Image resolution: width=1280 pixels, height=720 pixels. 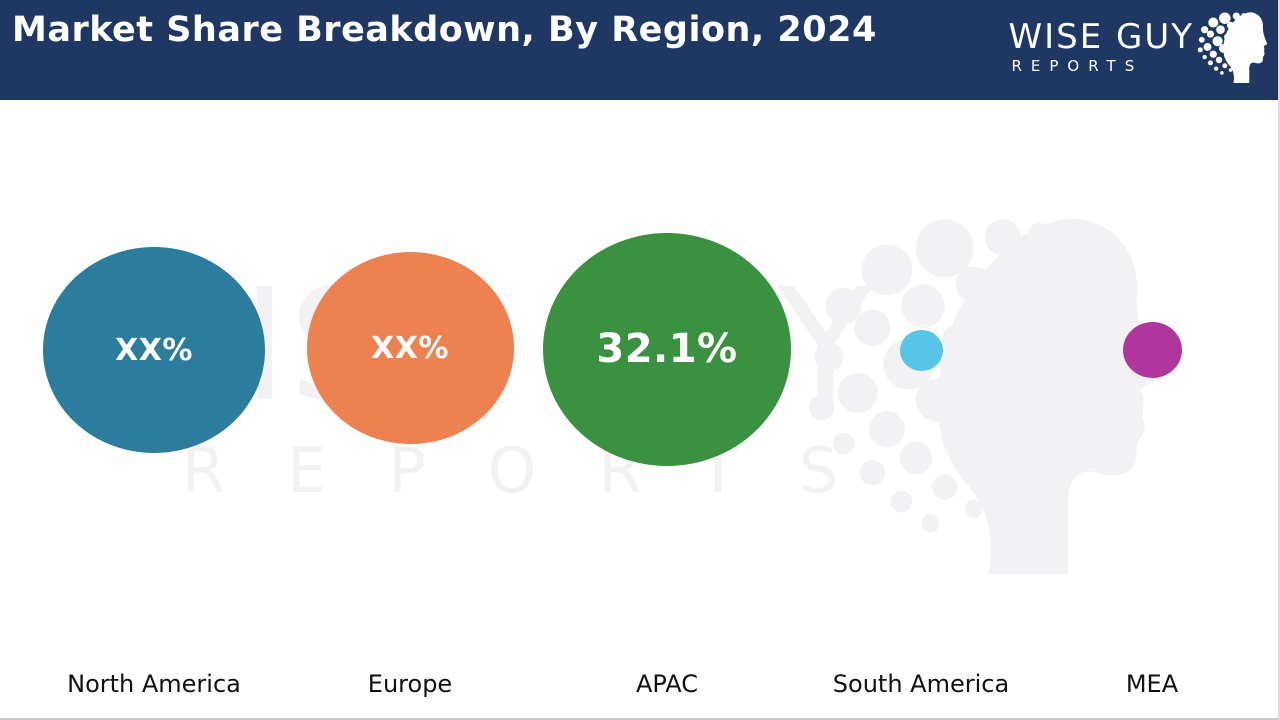 I want to click on brand-name: WISE GUY, so click(x=1101, y=36).